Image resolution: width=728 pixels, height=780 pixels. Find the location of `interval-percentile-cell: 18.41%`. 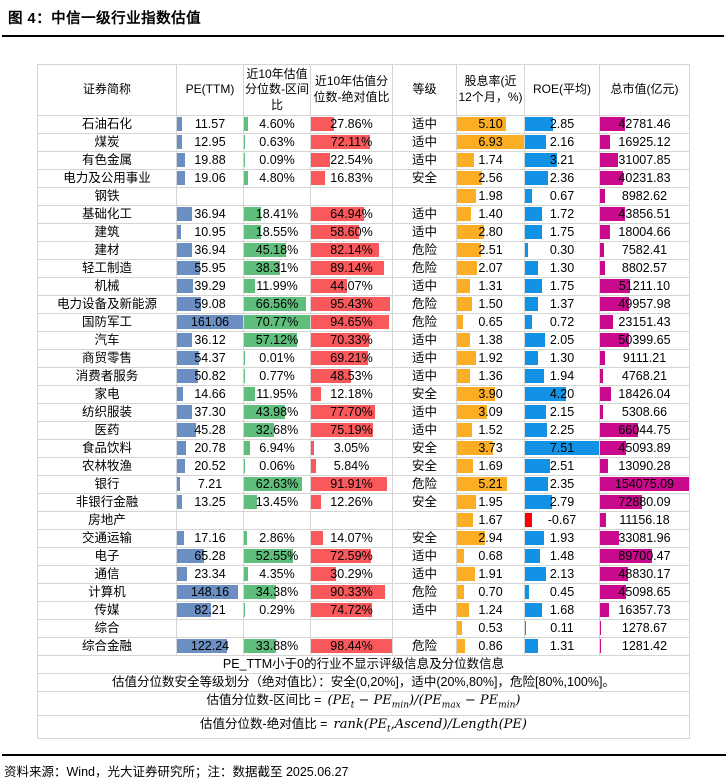

interval-percentile-cell: 18.41% is located at coordinates (277, 214).